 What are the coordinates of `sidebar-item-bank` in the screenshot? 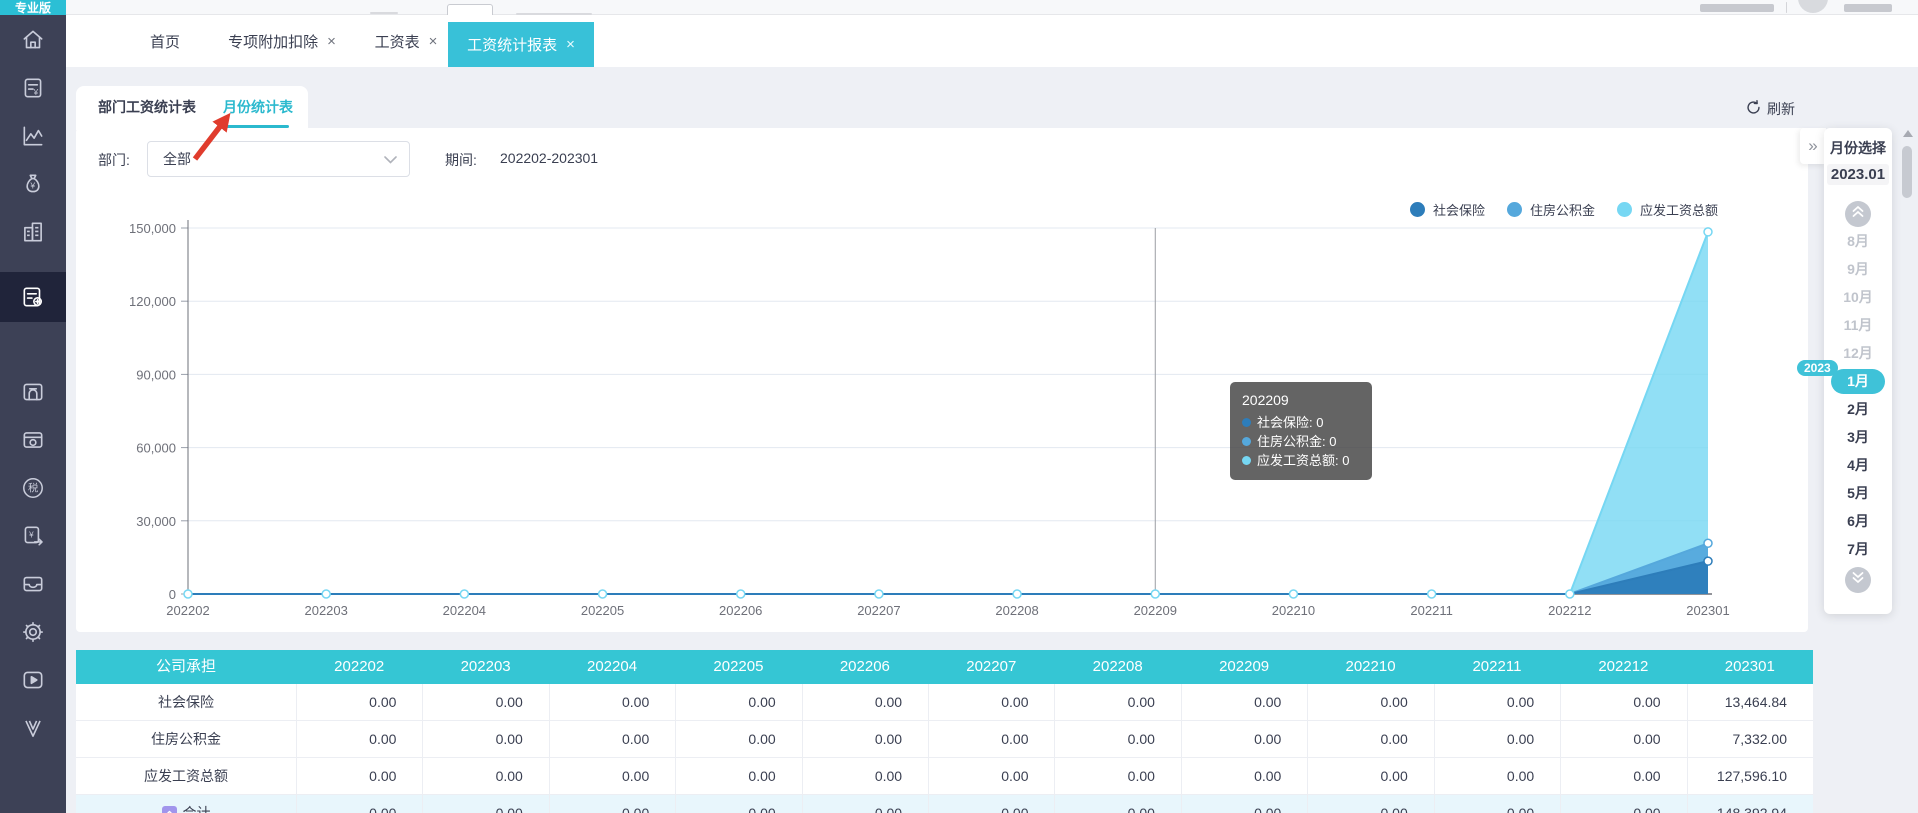 It's located at (33, 392).